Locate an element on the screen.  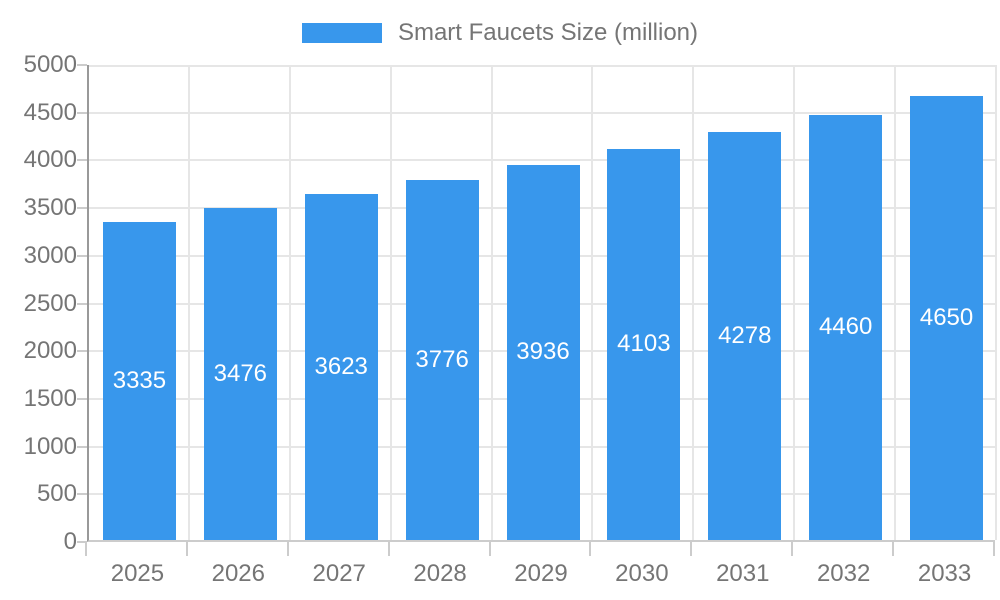
bar: 3476 is located at coordinates (240, 374).